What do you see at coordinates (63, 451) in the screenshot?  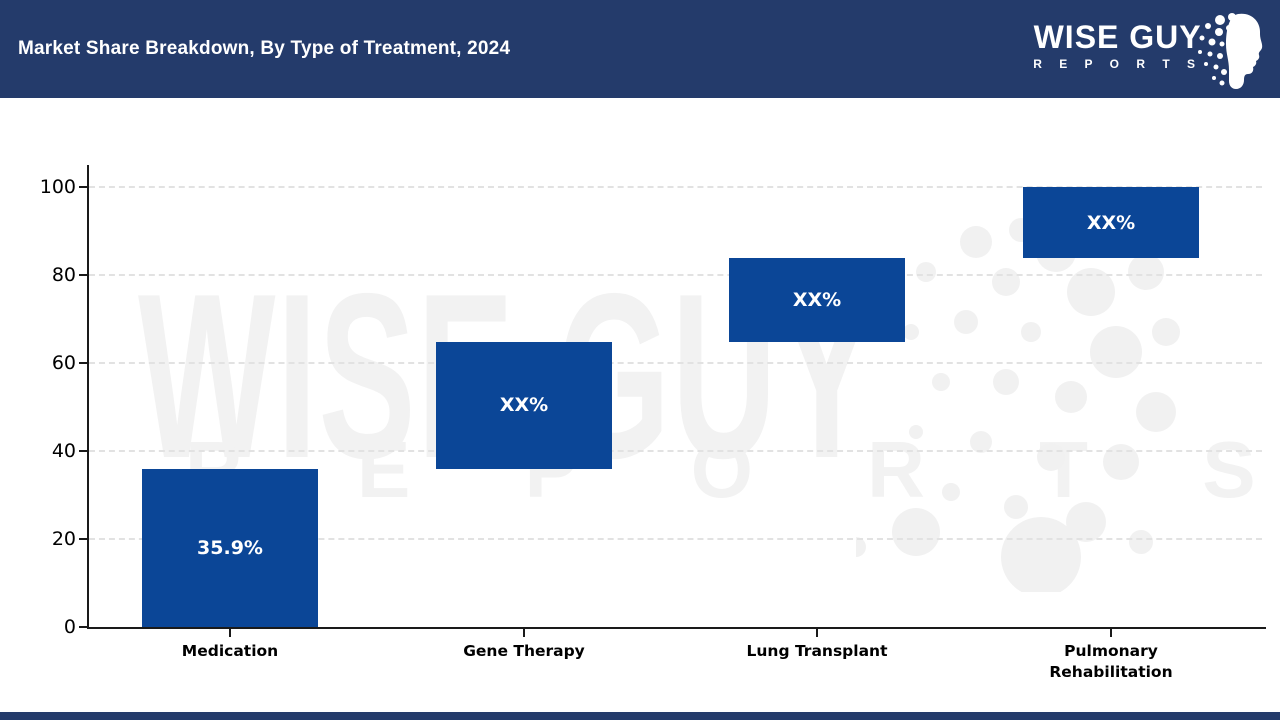 I see `y-tick-label: 40` at bounding box center [63, 451].